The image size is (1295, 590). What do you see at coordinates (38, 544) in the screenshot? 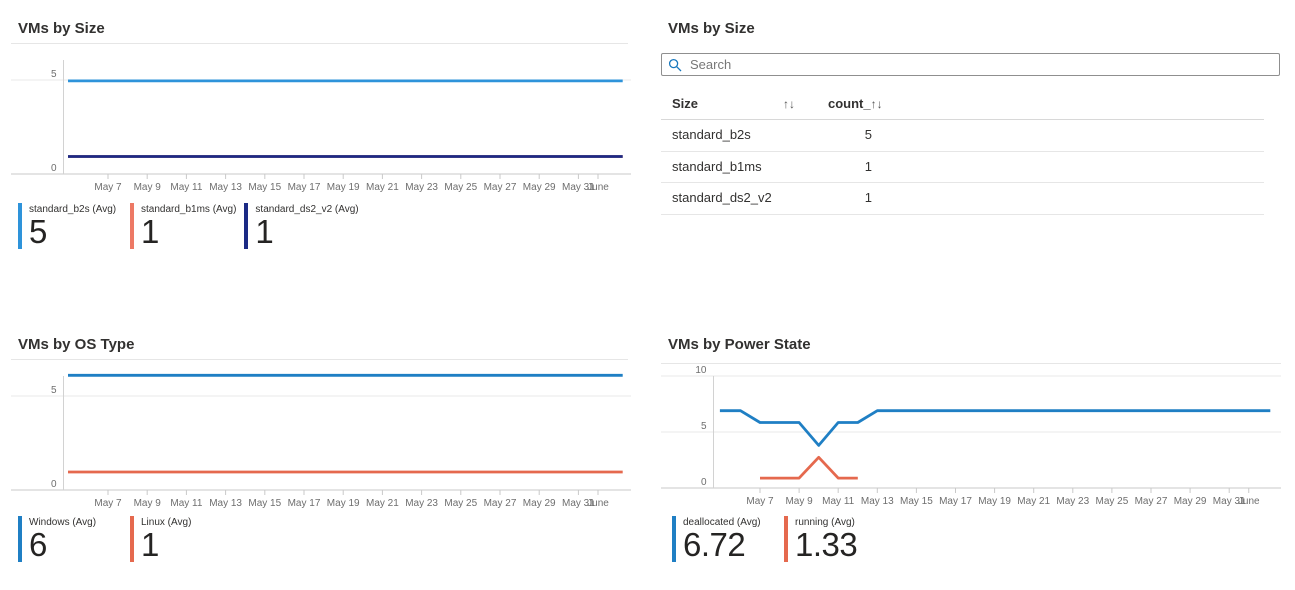
I see `legend-stat-value: 6` at bounding box center [38, 544].